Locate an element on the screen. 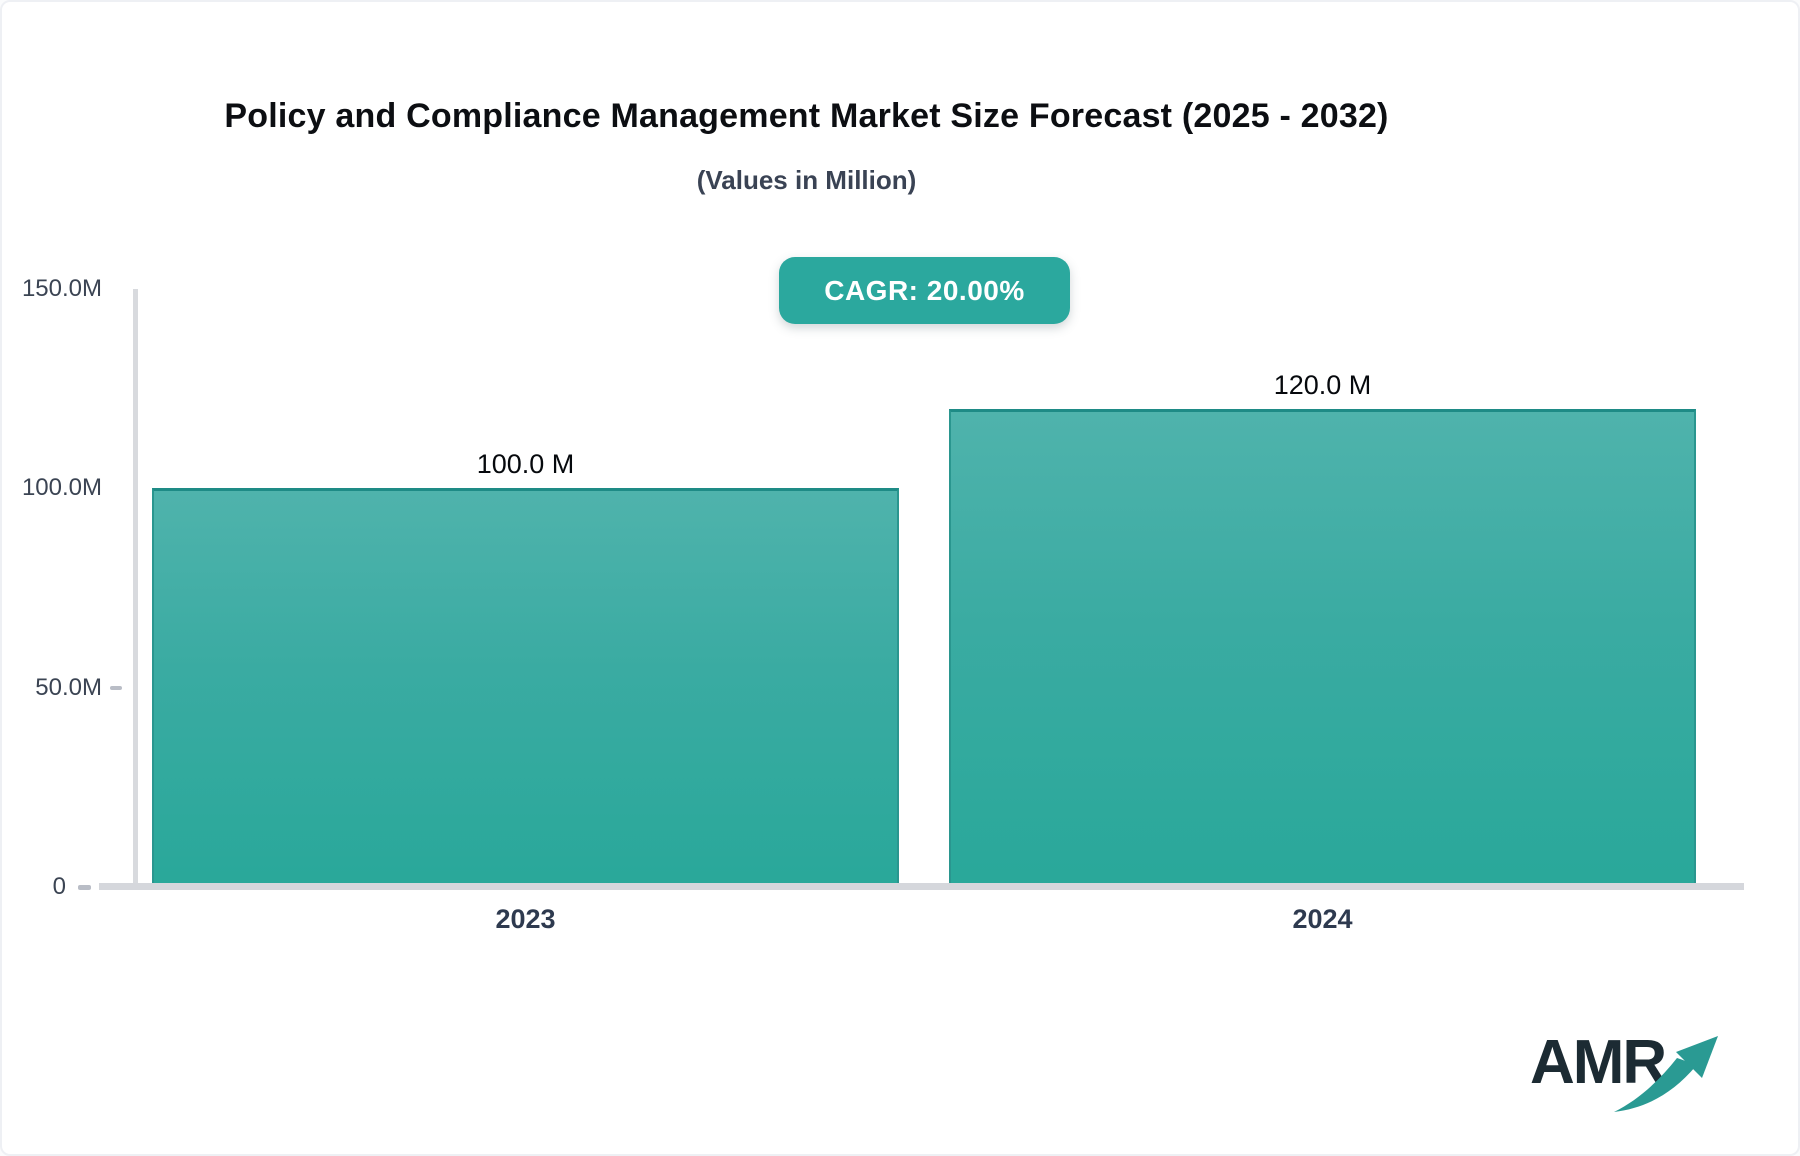 This screenshot has height=1156, width=1800. bar-2023 is located at coordinates (525, 687).